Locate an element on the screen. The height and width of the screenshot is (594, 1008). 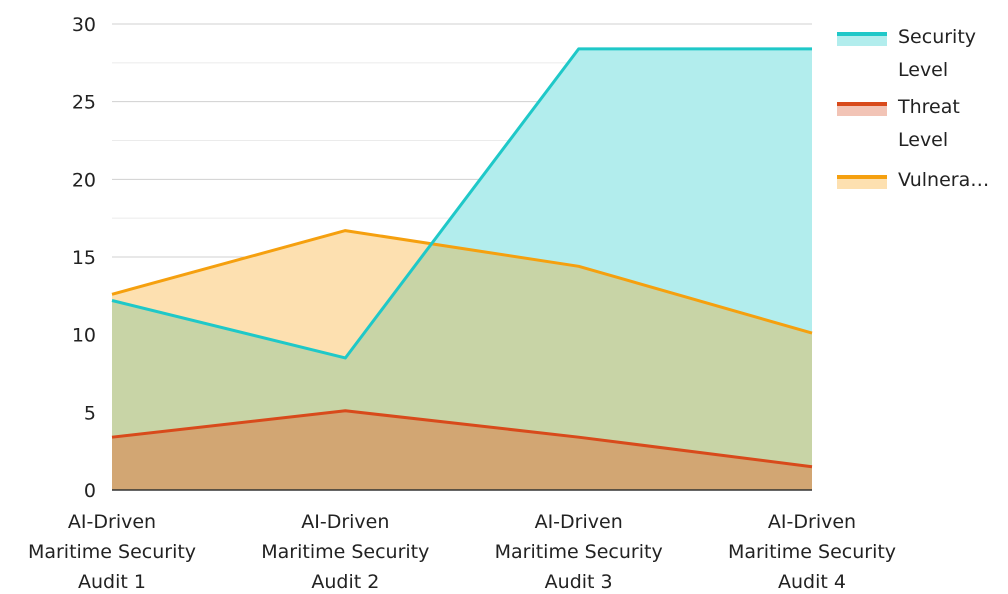
x-tick-label: AI-Driven Maritime Security Audit 2 is located at coordinates (345, 552).